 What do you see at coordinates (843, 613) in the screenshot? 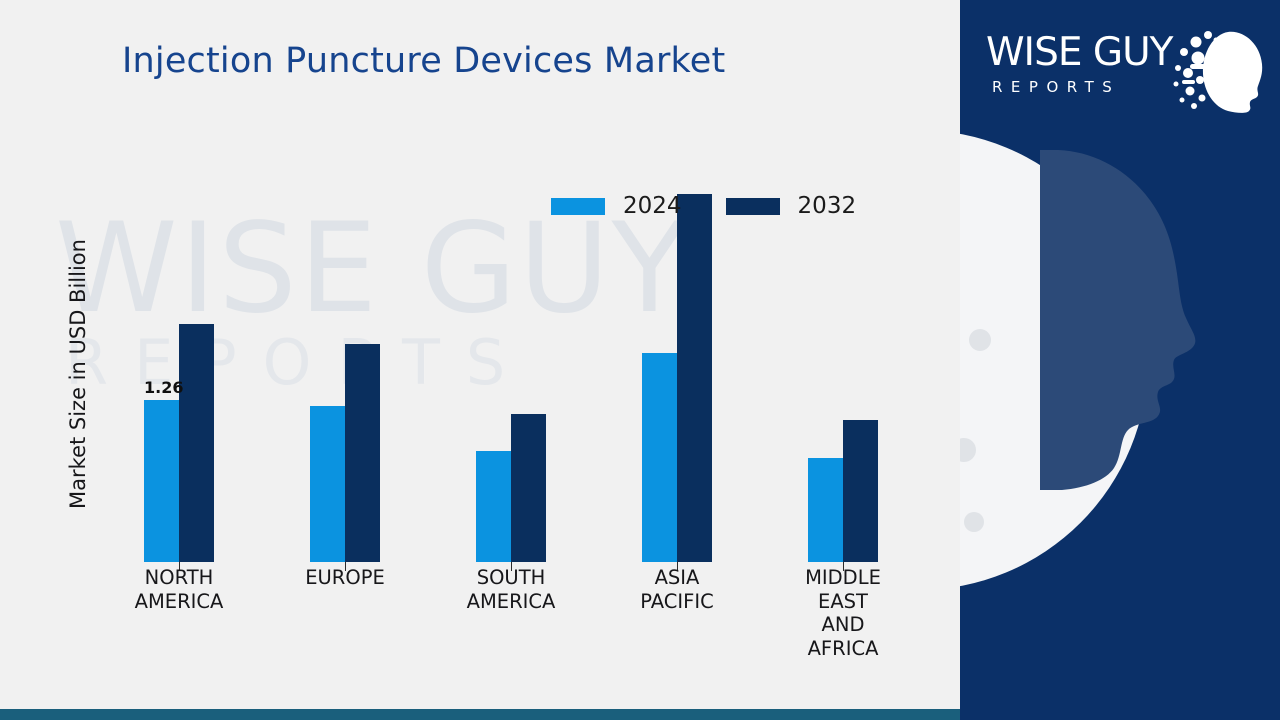
I see `x-axis-tick-label: MIDDLE EAST AND AFRICA` at bounding box center [843, 613].